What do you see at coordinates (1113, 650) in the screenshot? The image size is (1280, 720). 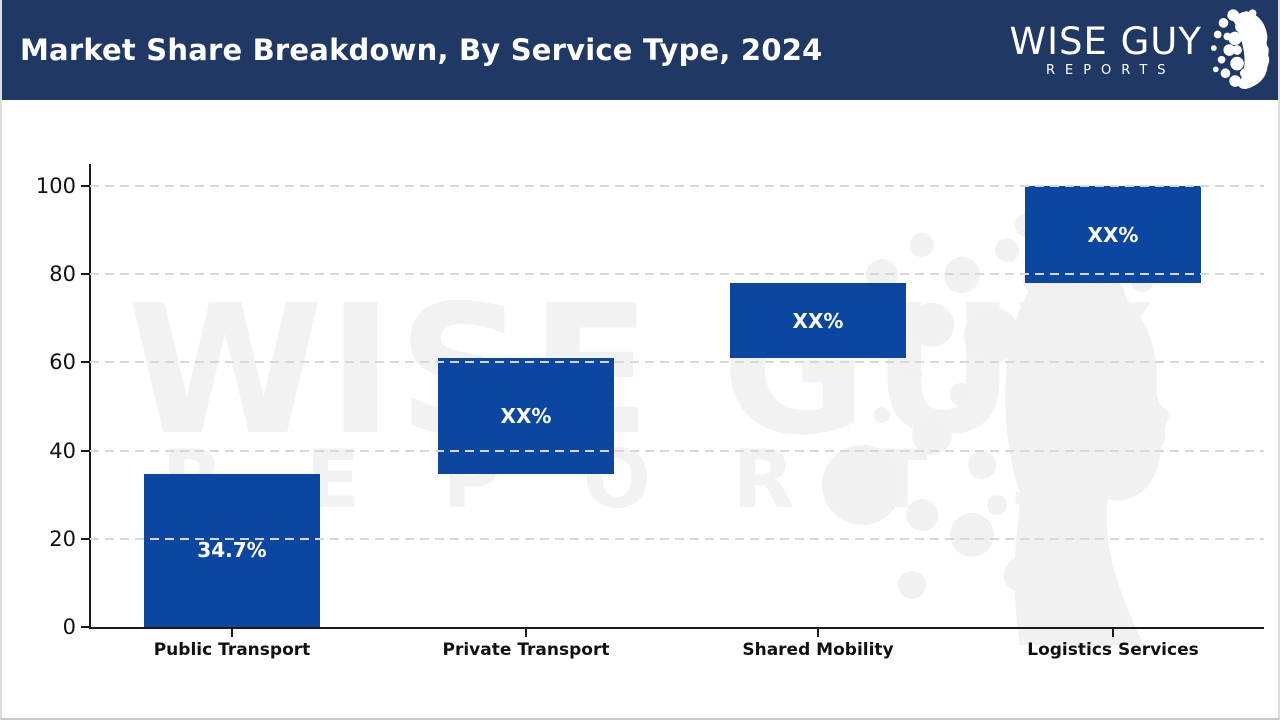 I see `x-label-logistics-services: Logistics Services` at bounding box center [1113, 650].